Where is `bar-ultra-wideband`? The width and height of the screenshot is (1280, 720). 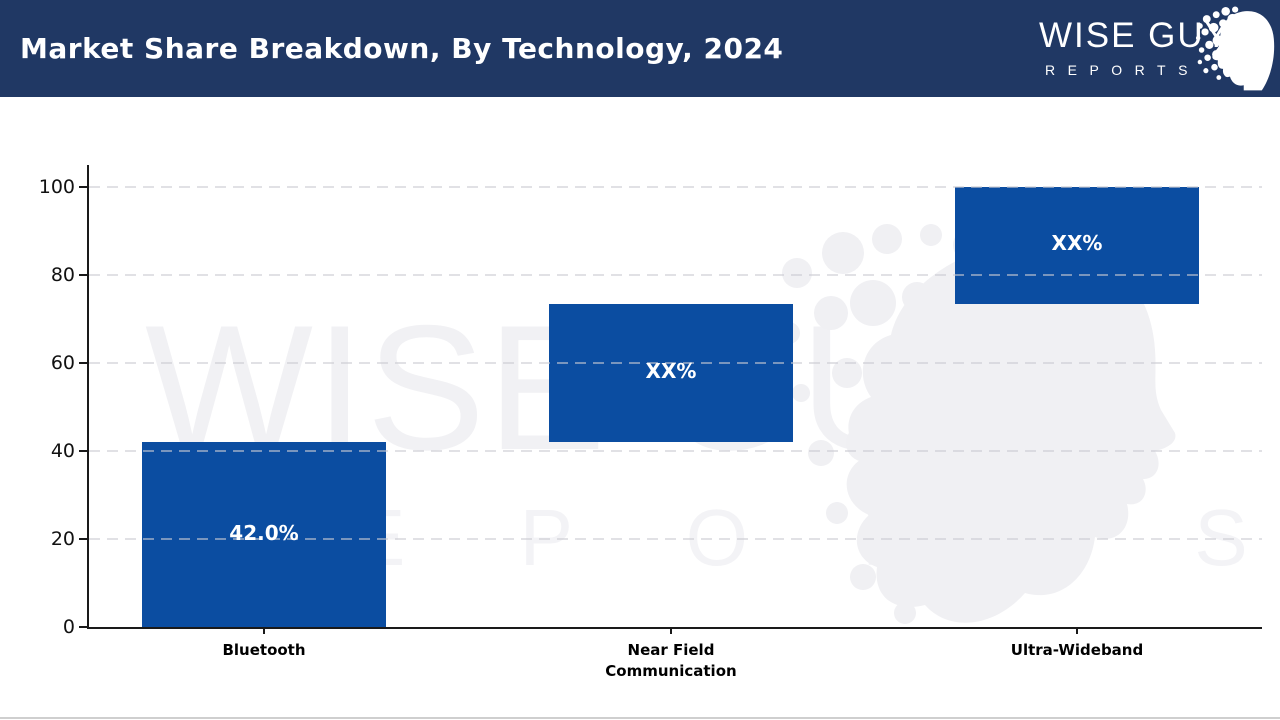 bar-ultra-wideband is located at coordinates (1077, 245).